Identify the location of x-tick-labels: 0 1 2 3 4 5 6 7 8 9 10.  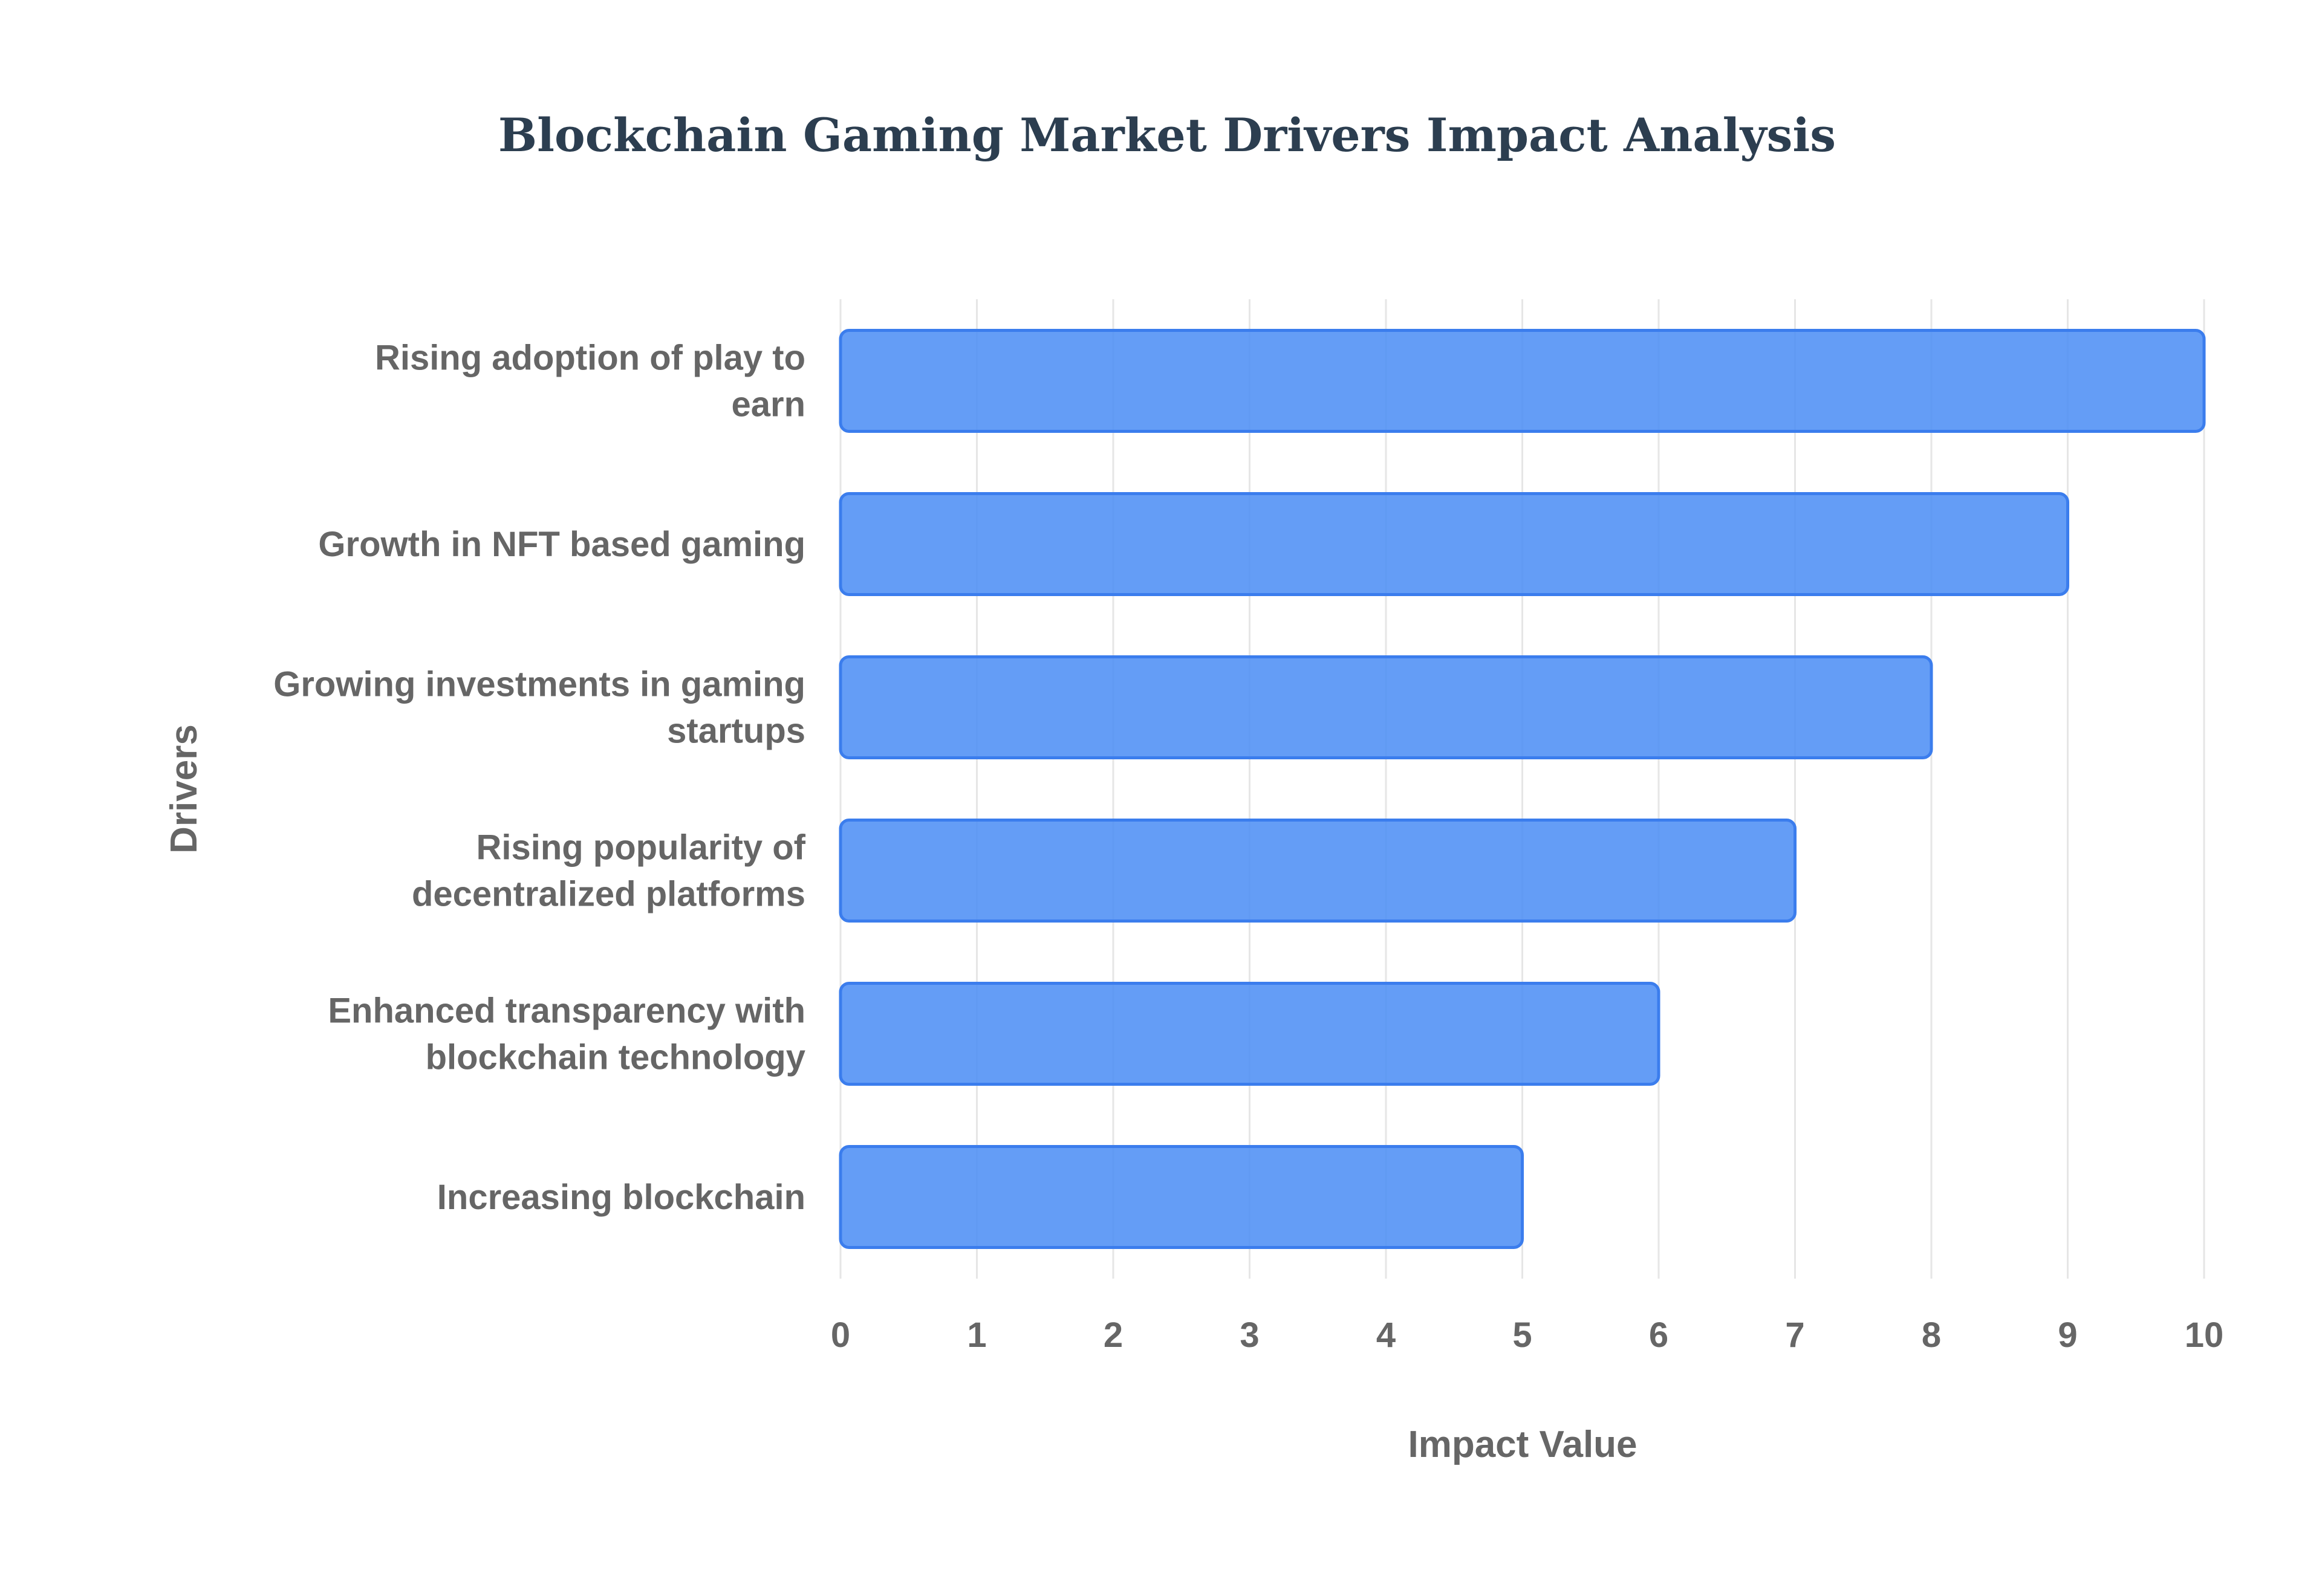
(1527, 1335).